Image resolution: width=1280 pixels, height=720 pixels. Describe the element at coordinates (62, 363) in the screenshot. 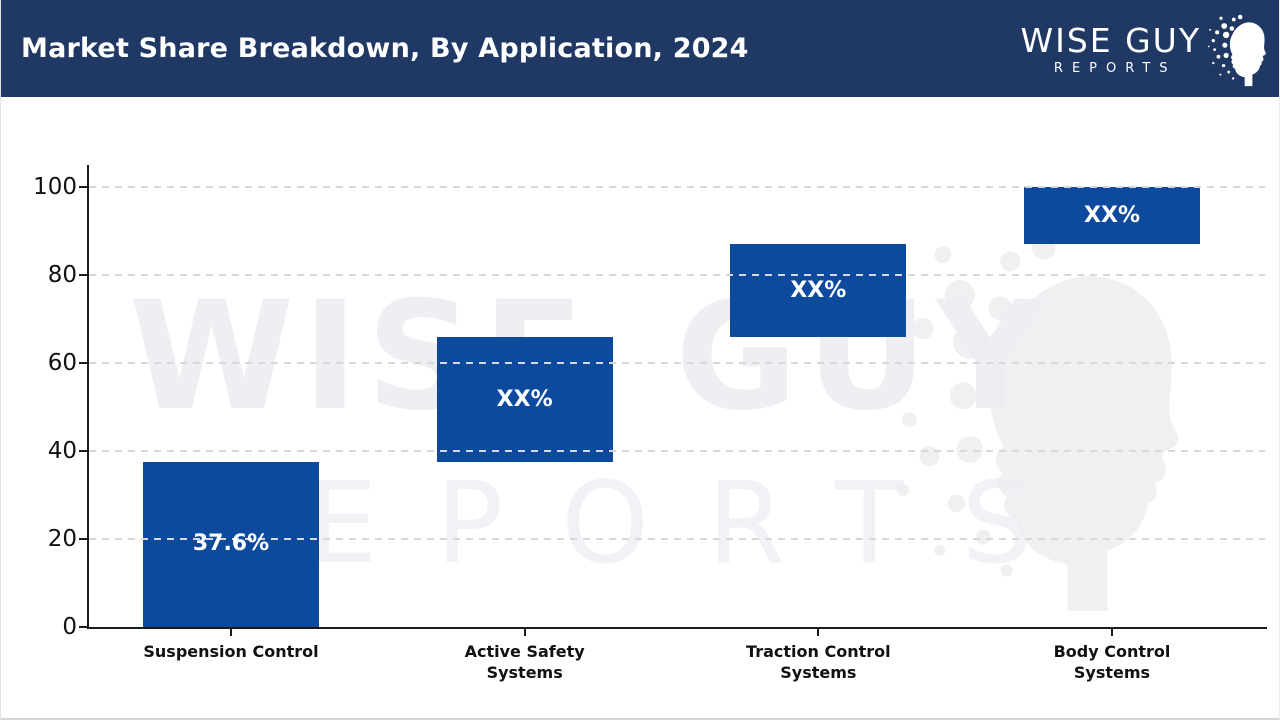

I see `y-tick-label: 60` at that location.